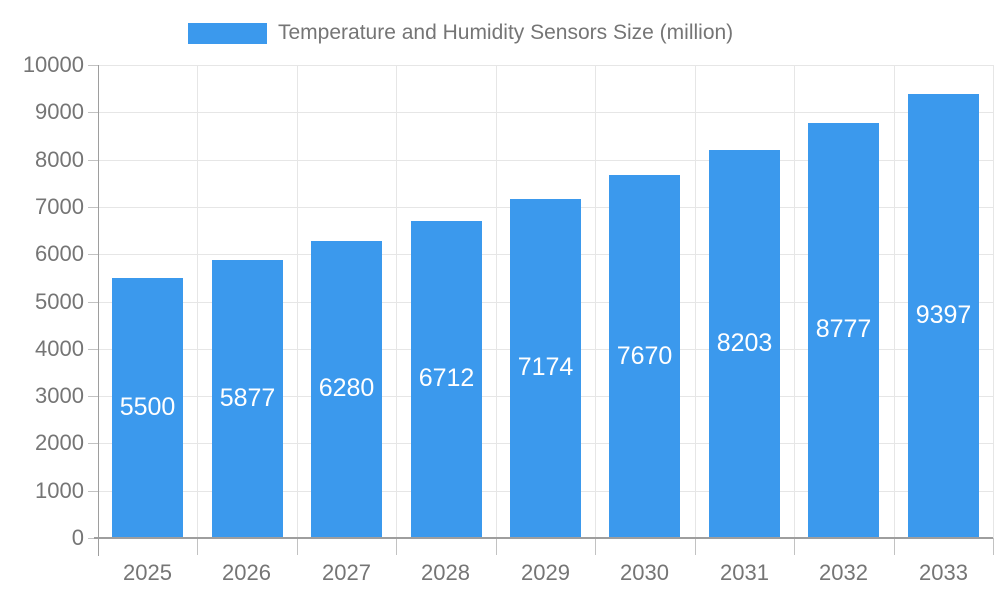  I want to click on bar-value-label: 5500, so click(147, 407).